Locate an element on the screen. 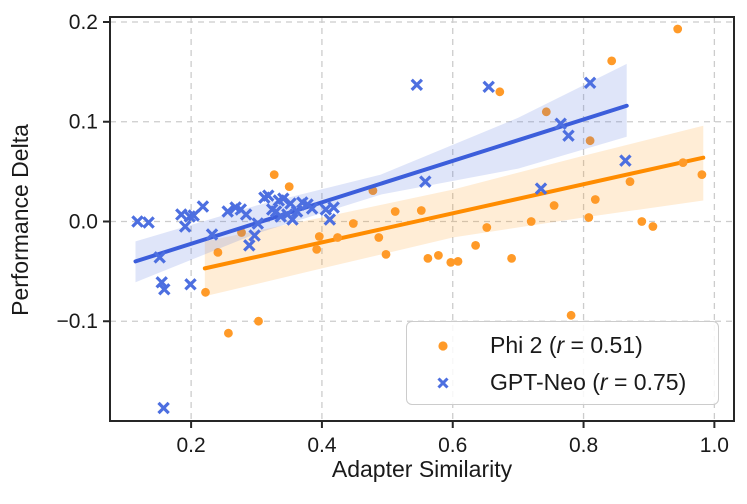 The height and width of the screenshot is (504, 747). legend-text: = 0.51) is located at coordinates (603, 345).